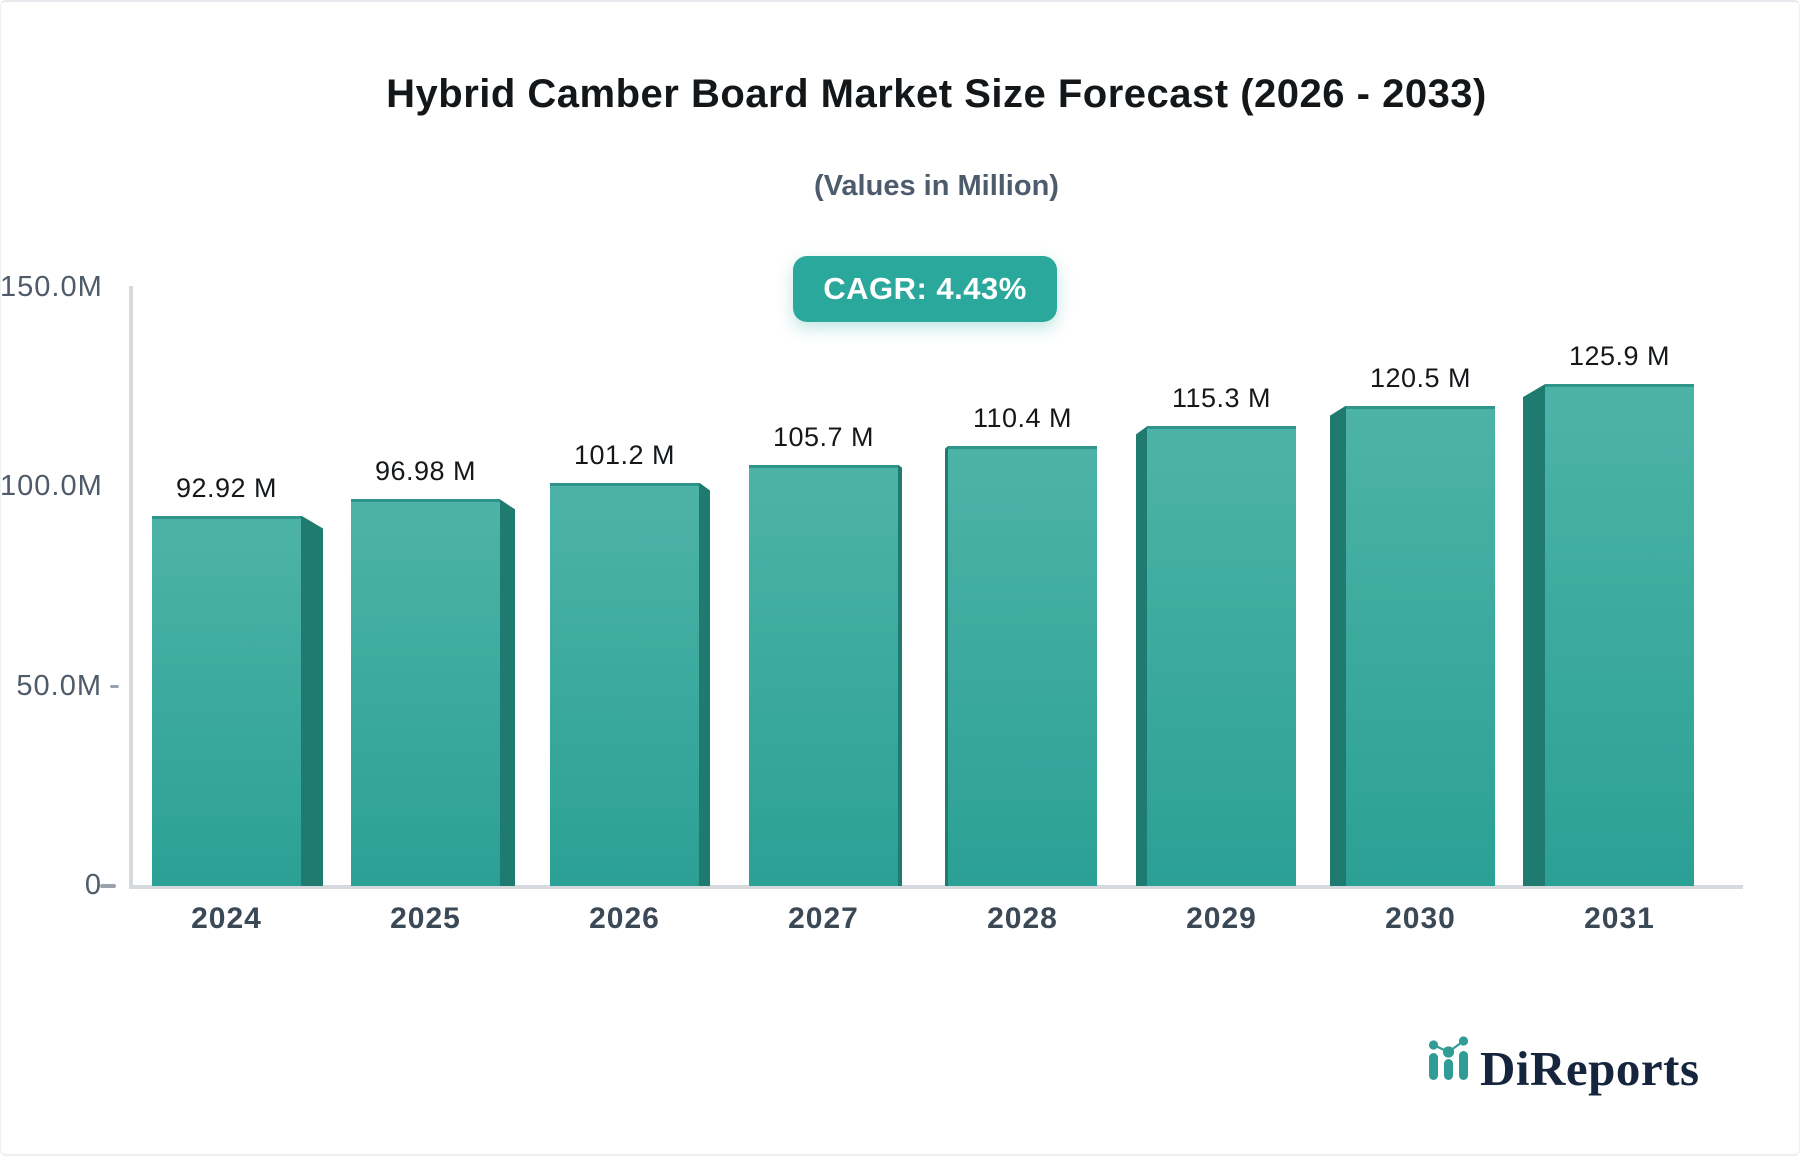 The width and height of the screenshot is (1800, 1156). What do you see at coordinates (936, 887) in the screenshot?
I see `x-axis-line` at bounding box center [936, 887].